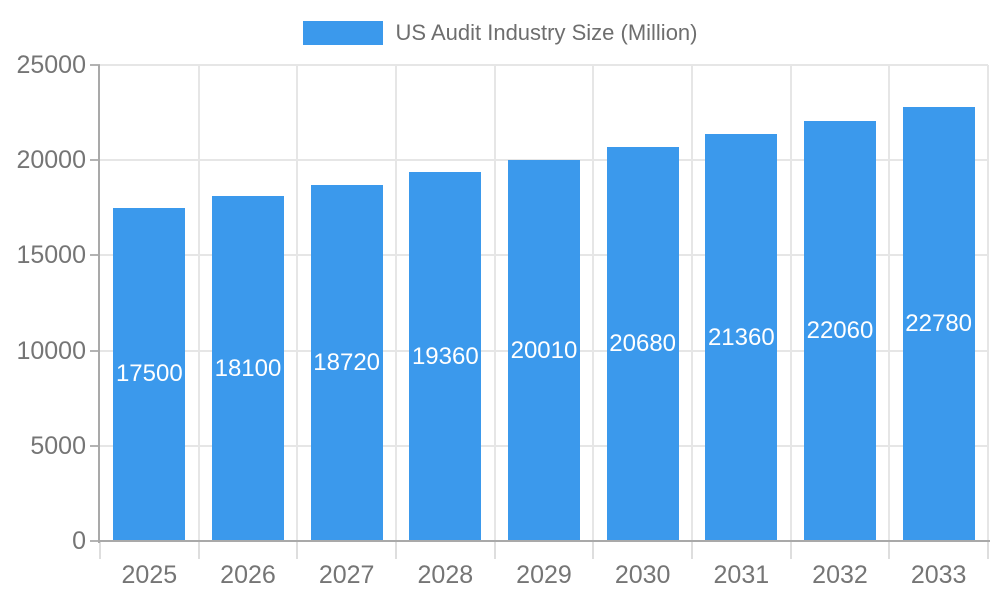 This screenshot has width=1000, height=600. What do you see at coordinates (544, 575) in the screenshot?
I see `x-axis-label: 2029` at bounding box center [544, 575].